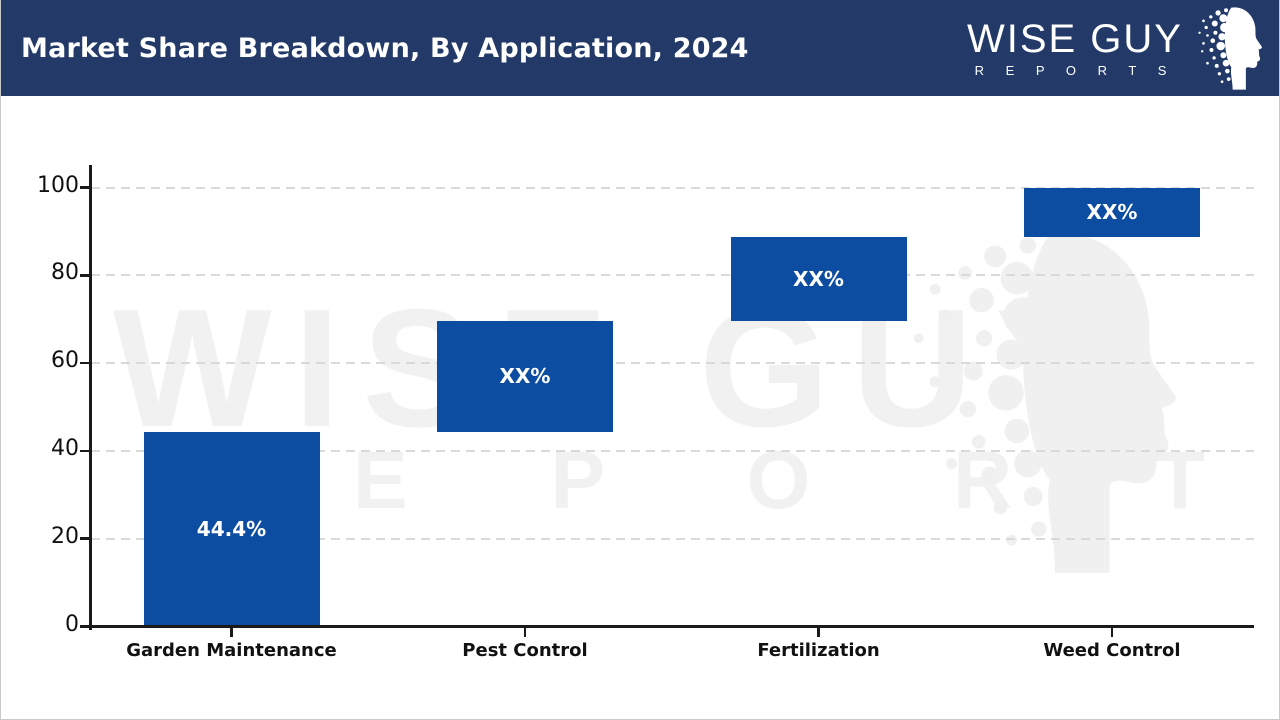 This screenshot has width=1280, height=720. I want to click on y-tick-label-60: 60, so click(65, 361).